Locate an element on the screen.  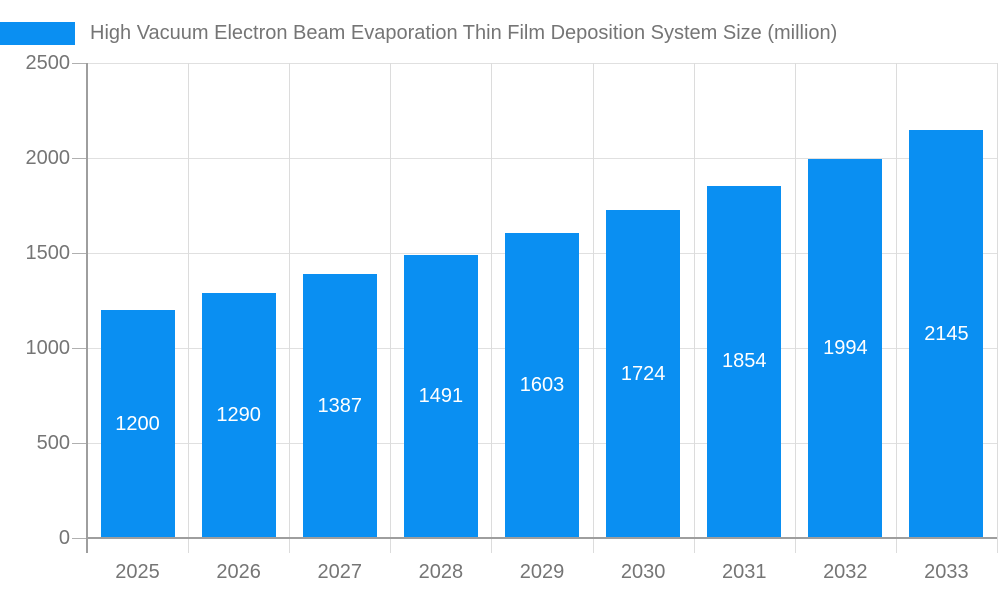
y-axis-tick-label: 1500 is located at coordinates (48, 253).